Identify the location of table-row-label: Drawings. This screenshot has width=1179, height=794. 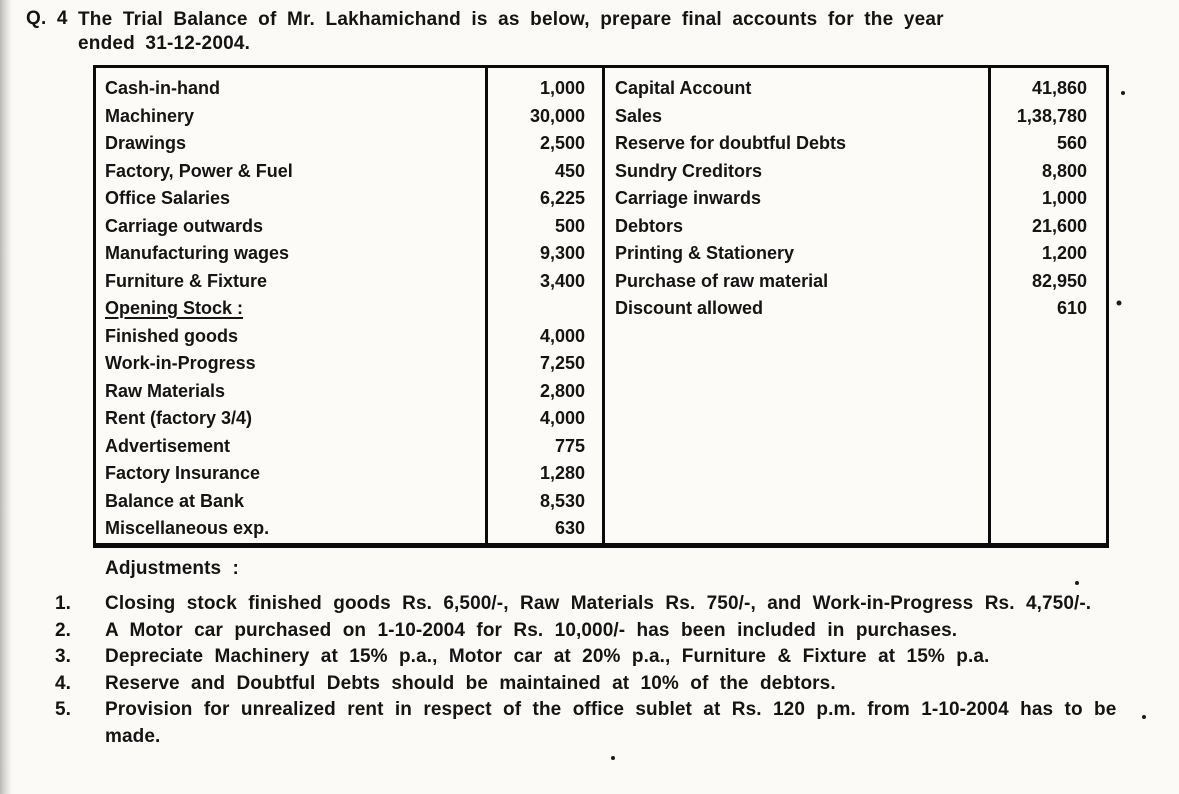
(146, 143).